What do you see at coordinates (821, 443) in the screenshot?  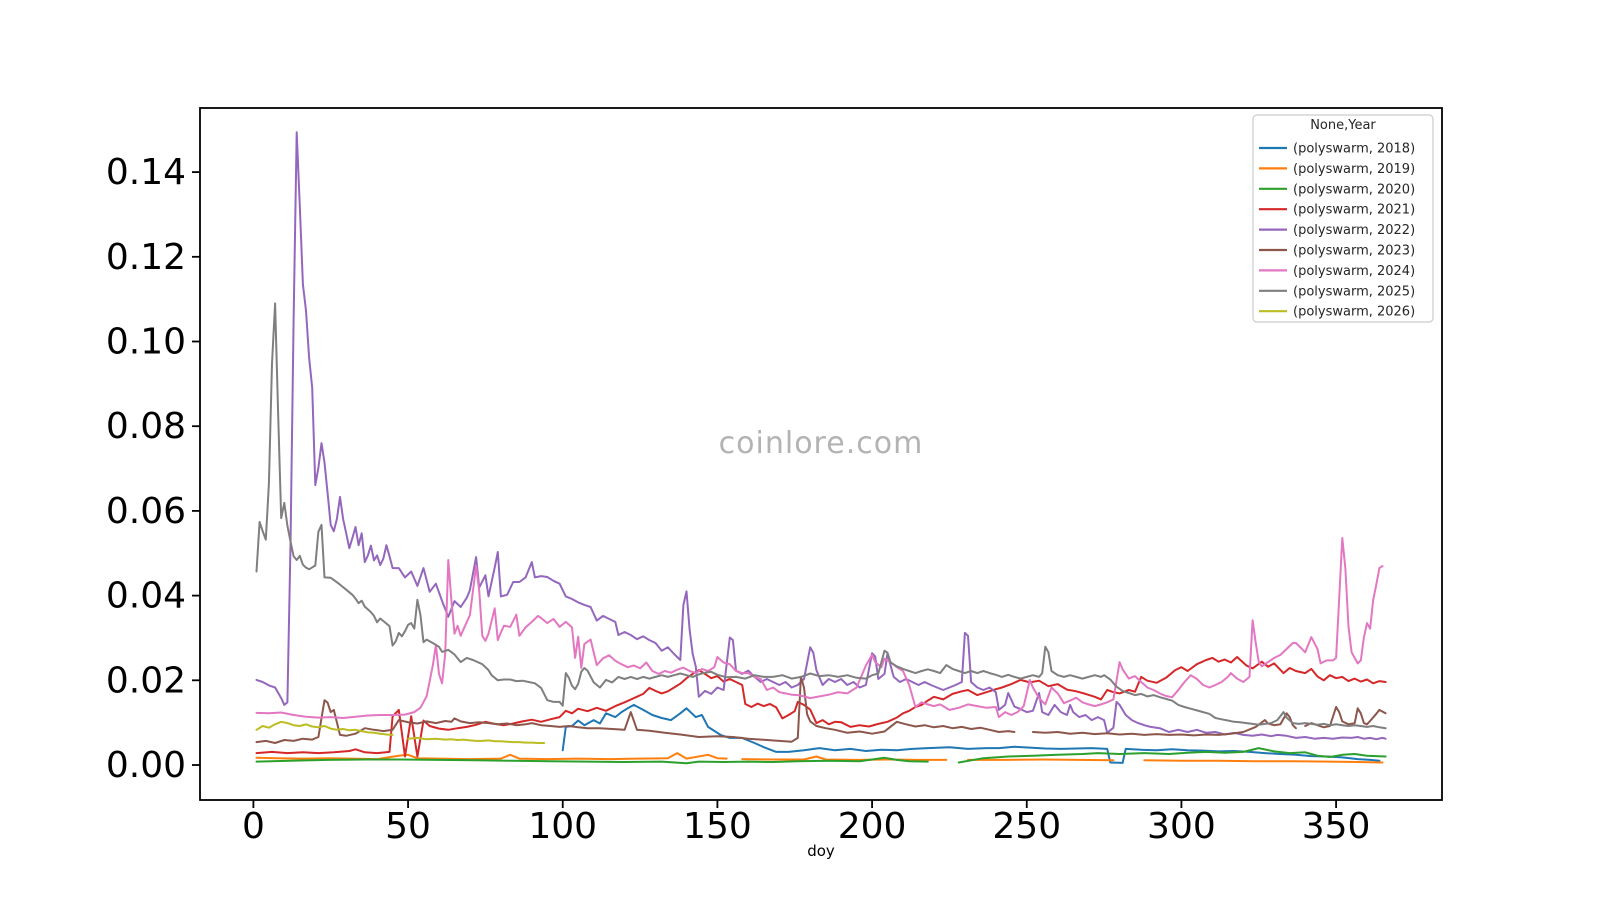 I see `watermark-text: coinlore.com` at bounding box center [821, 443].